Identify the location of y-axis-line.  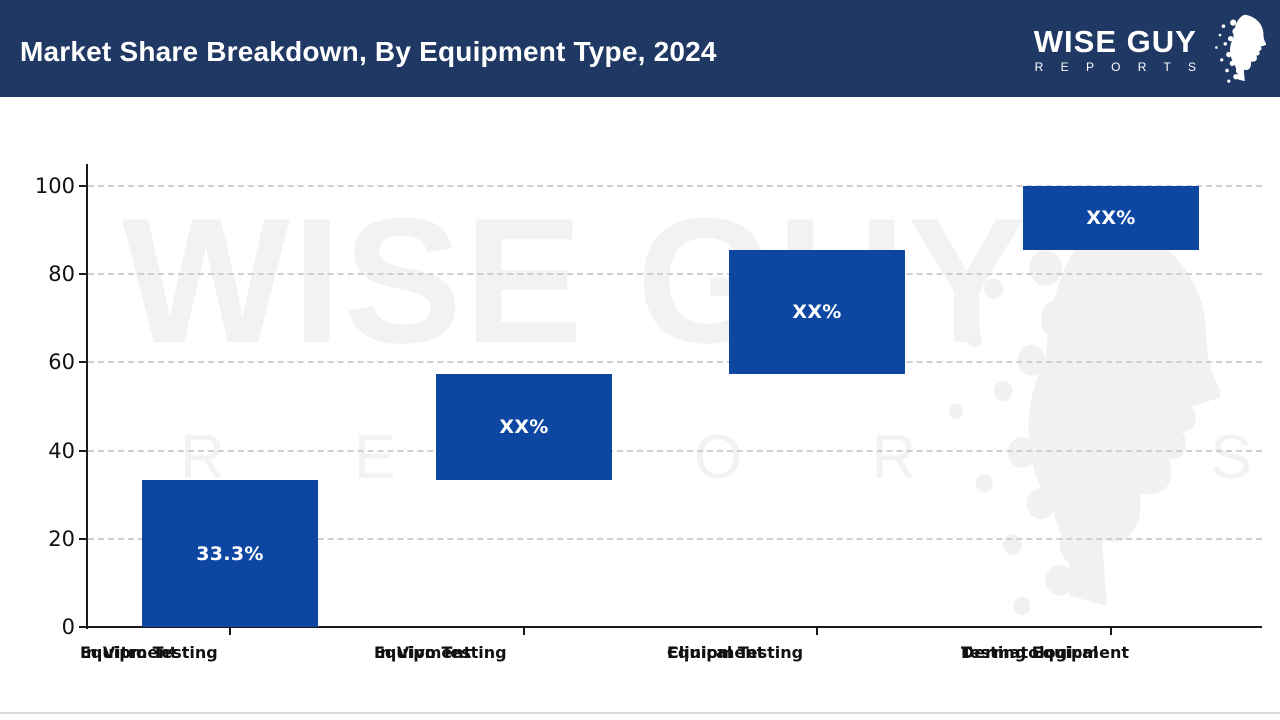
(87, 396).